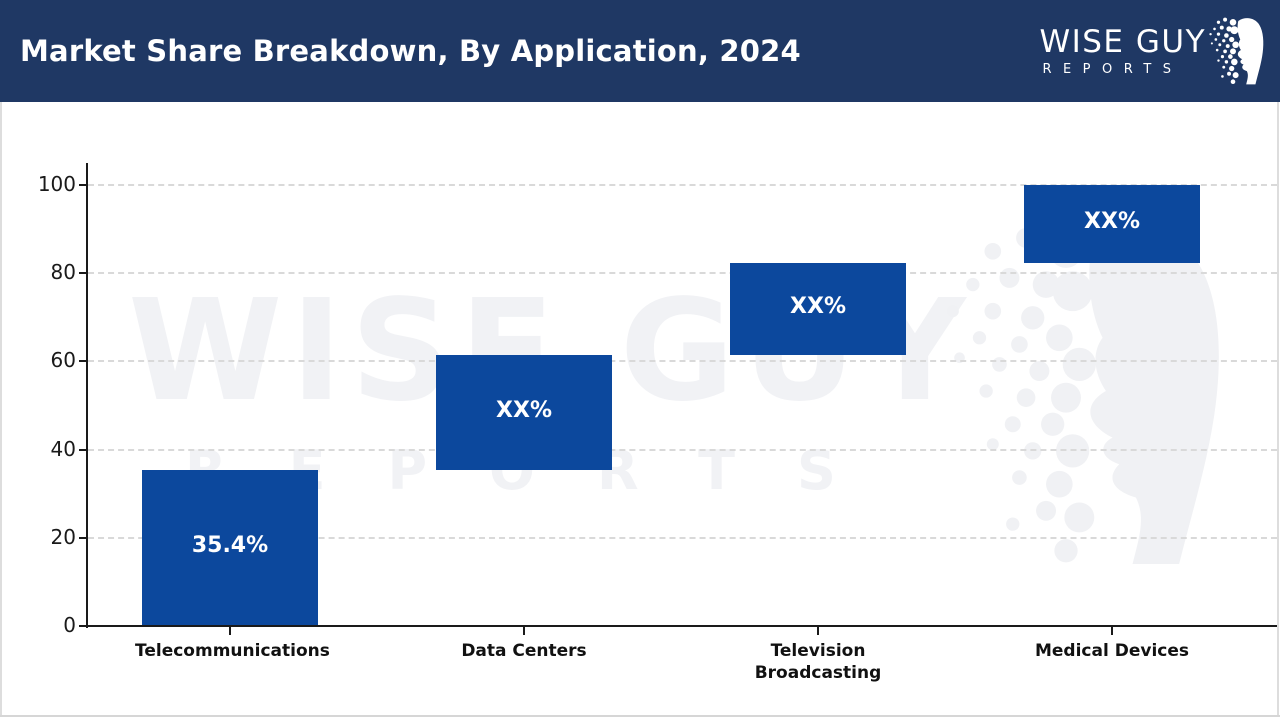  What do you see at coordinates (1122, 42) in the screenshot?
I see `logo-wiseguy-text: WISE GUY` at bounding box center [1122, 42].